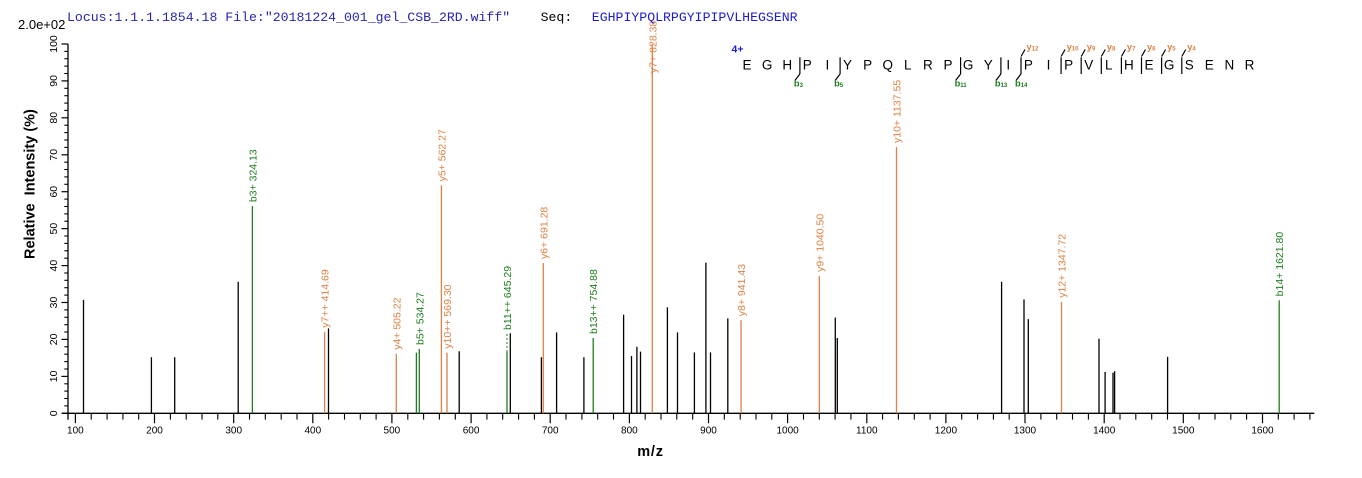  What do you see at coordinates (1262, 431) in the screenshot?
I see `svg-text: 1600` at bounding box center [1262, 431].